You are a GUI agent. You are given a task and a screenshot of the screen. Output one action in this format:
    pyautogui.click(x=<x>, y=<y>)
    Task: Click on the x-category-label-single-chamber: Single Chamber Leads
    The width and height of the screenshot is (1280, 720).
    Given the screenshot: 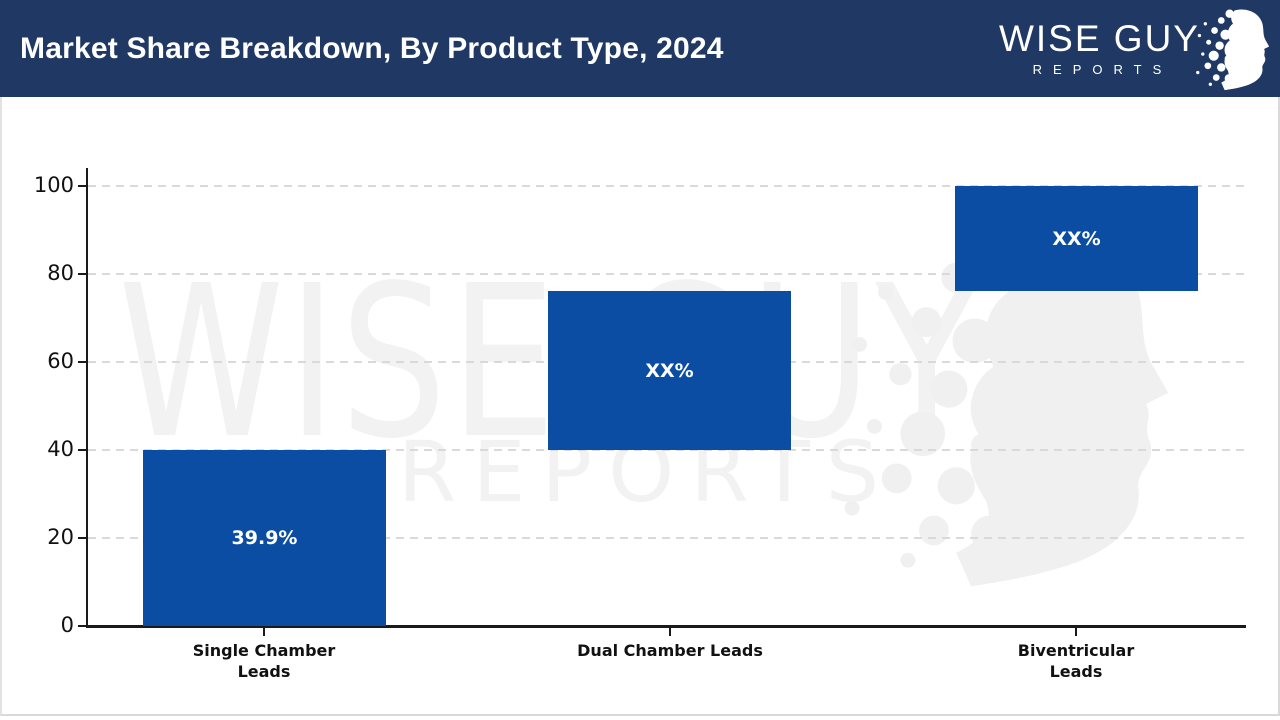 What is the action you would take?
    pyautogui.click(x=264, y=661)
    